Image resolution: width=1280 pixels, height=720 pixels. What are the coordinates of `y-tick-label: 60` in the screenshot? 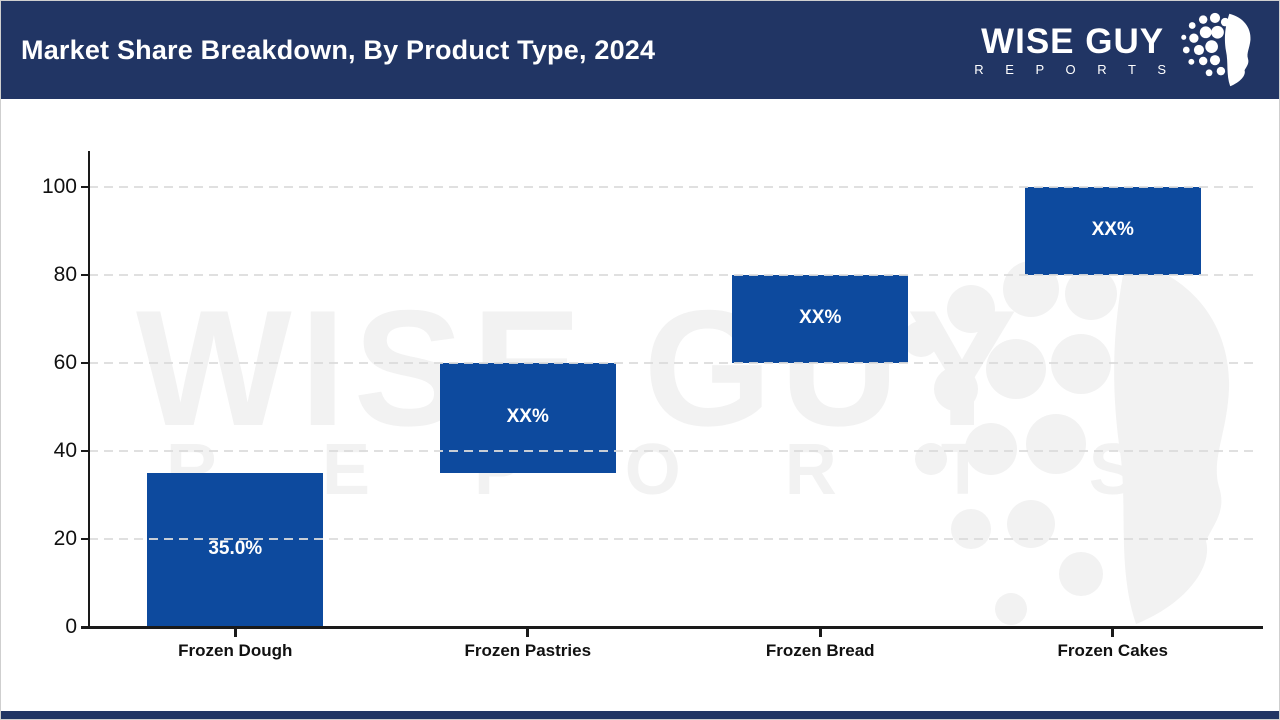 It's located at (65, 362).